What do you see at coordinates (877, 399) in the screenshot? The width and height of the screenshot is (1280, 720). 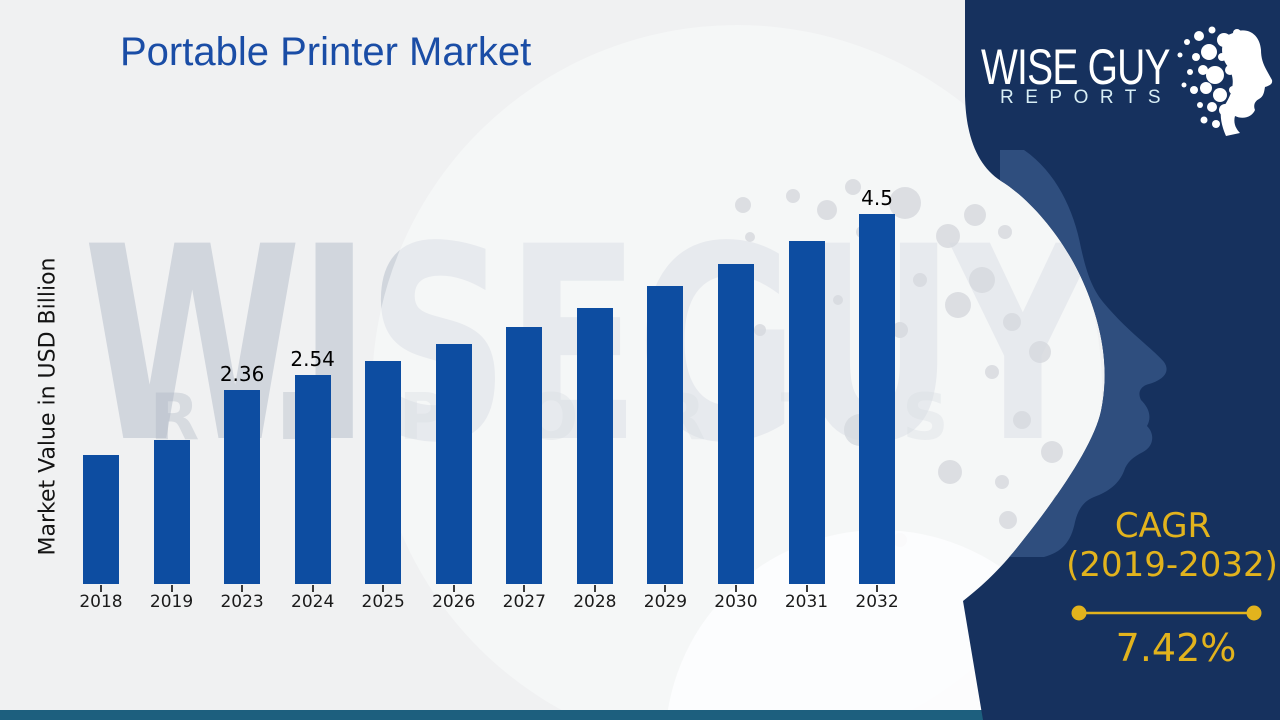 I see `bar-2032` at bounding box center [877, 399].